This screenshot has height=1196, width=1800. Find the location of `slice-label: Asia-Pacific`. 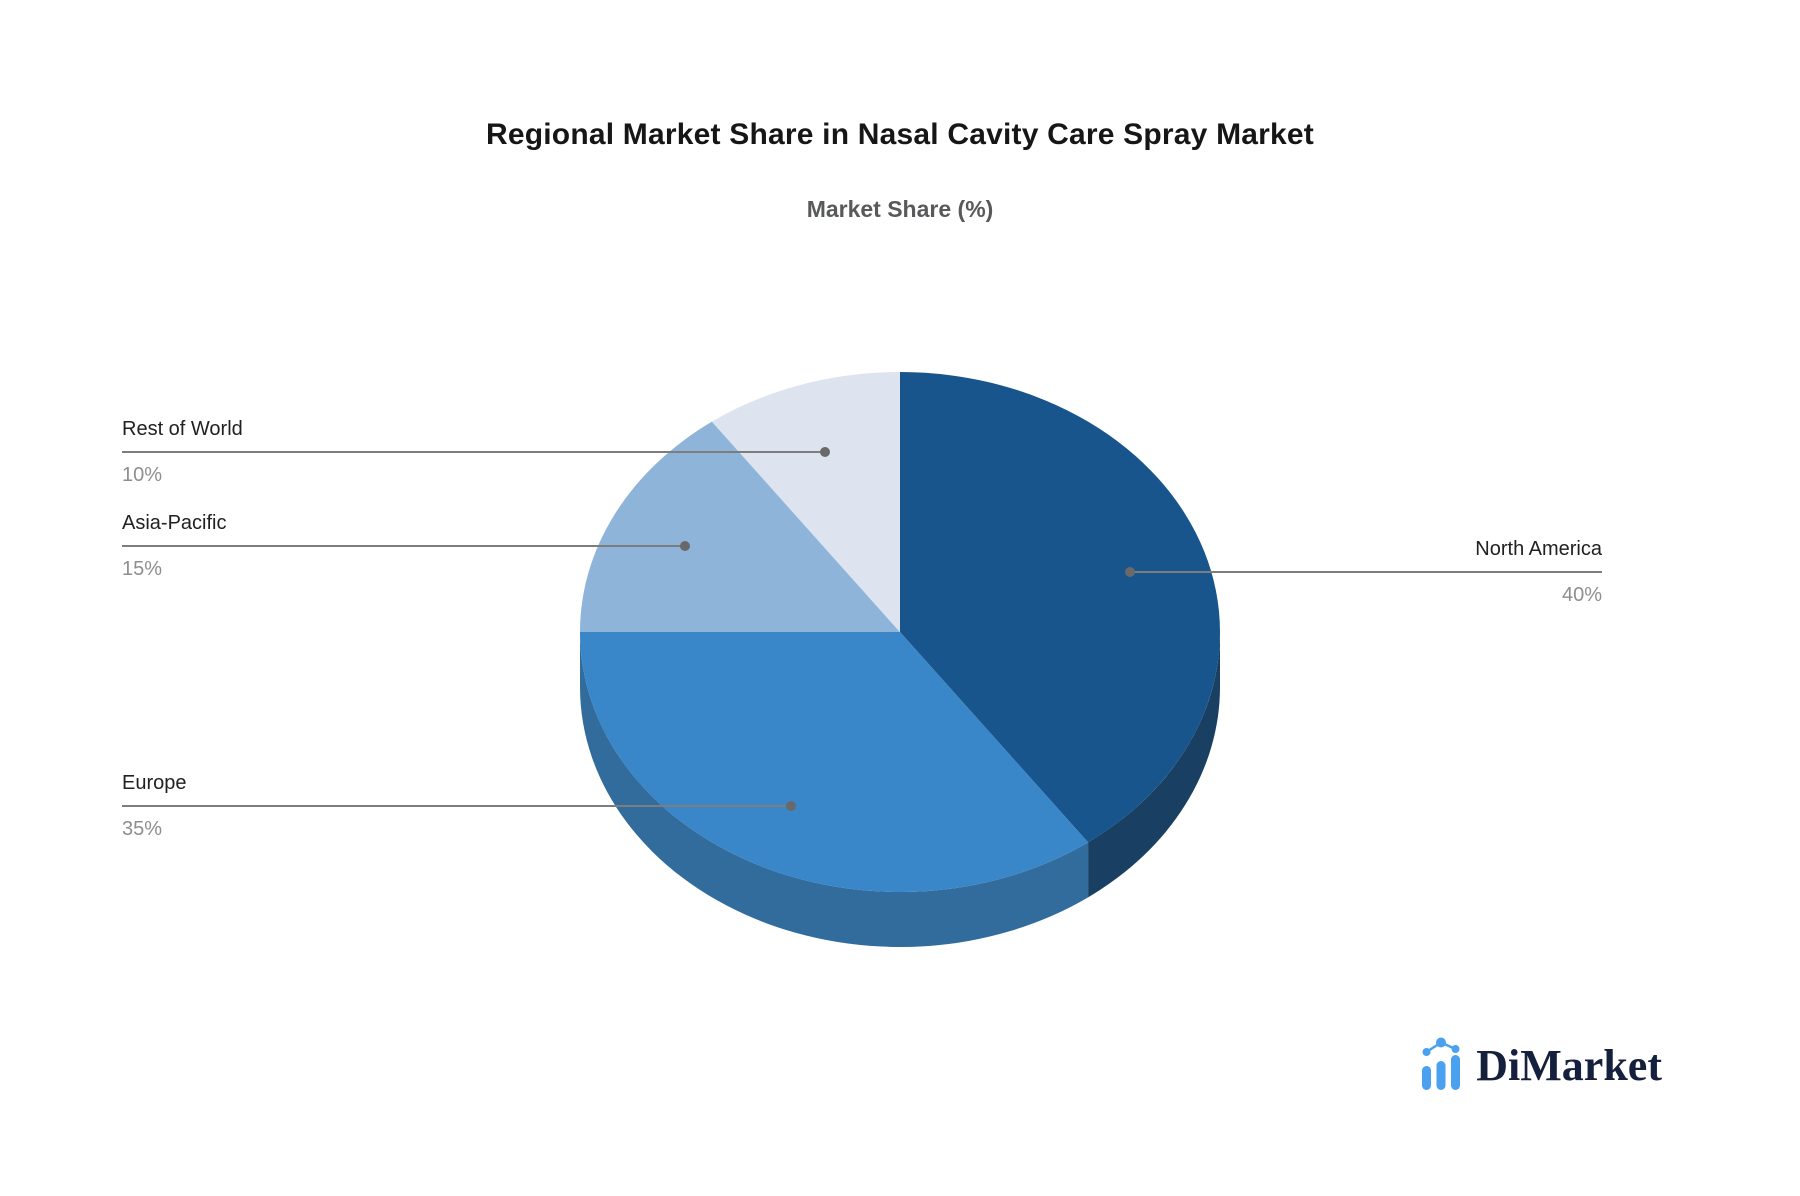

slice-label: Asia-Pacific is located at coordinates (174, 523).